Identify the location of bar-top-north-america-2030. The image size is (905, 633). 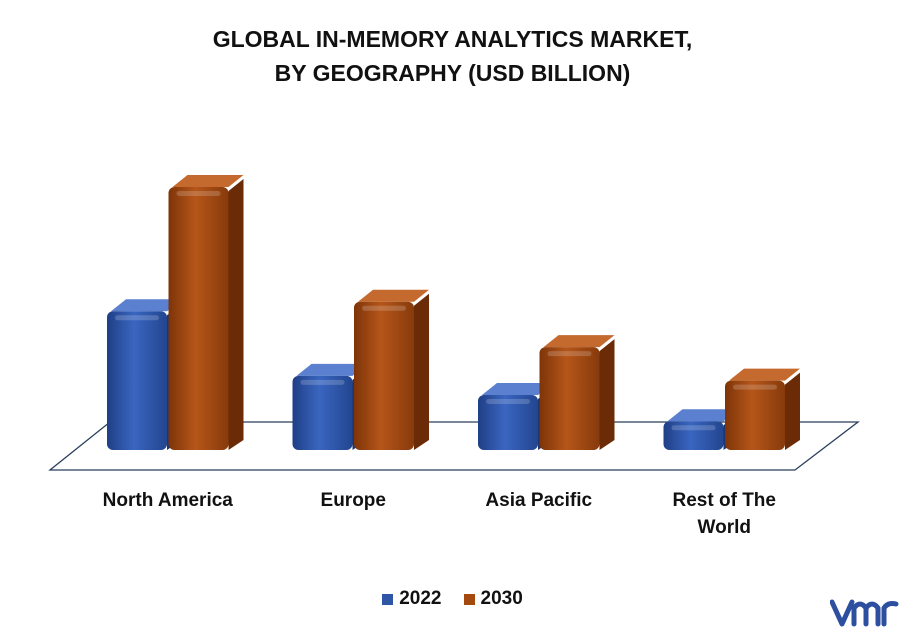
(208, 180).